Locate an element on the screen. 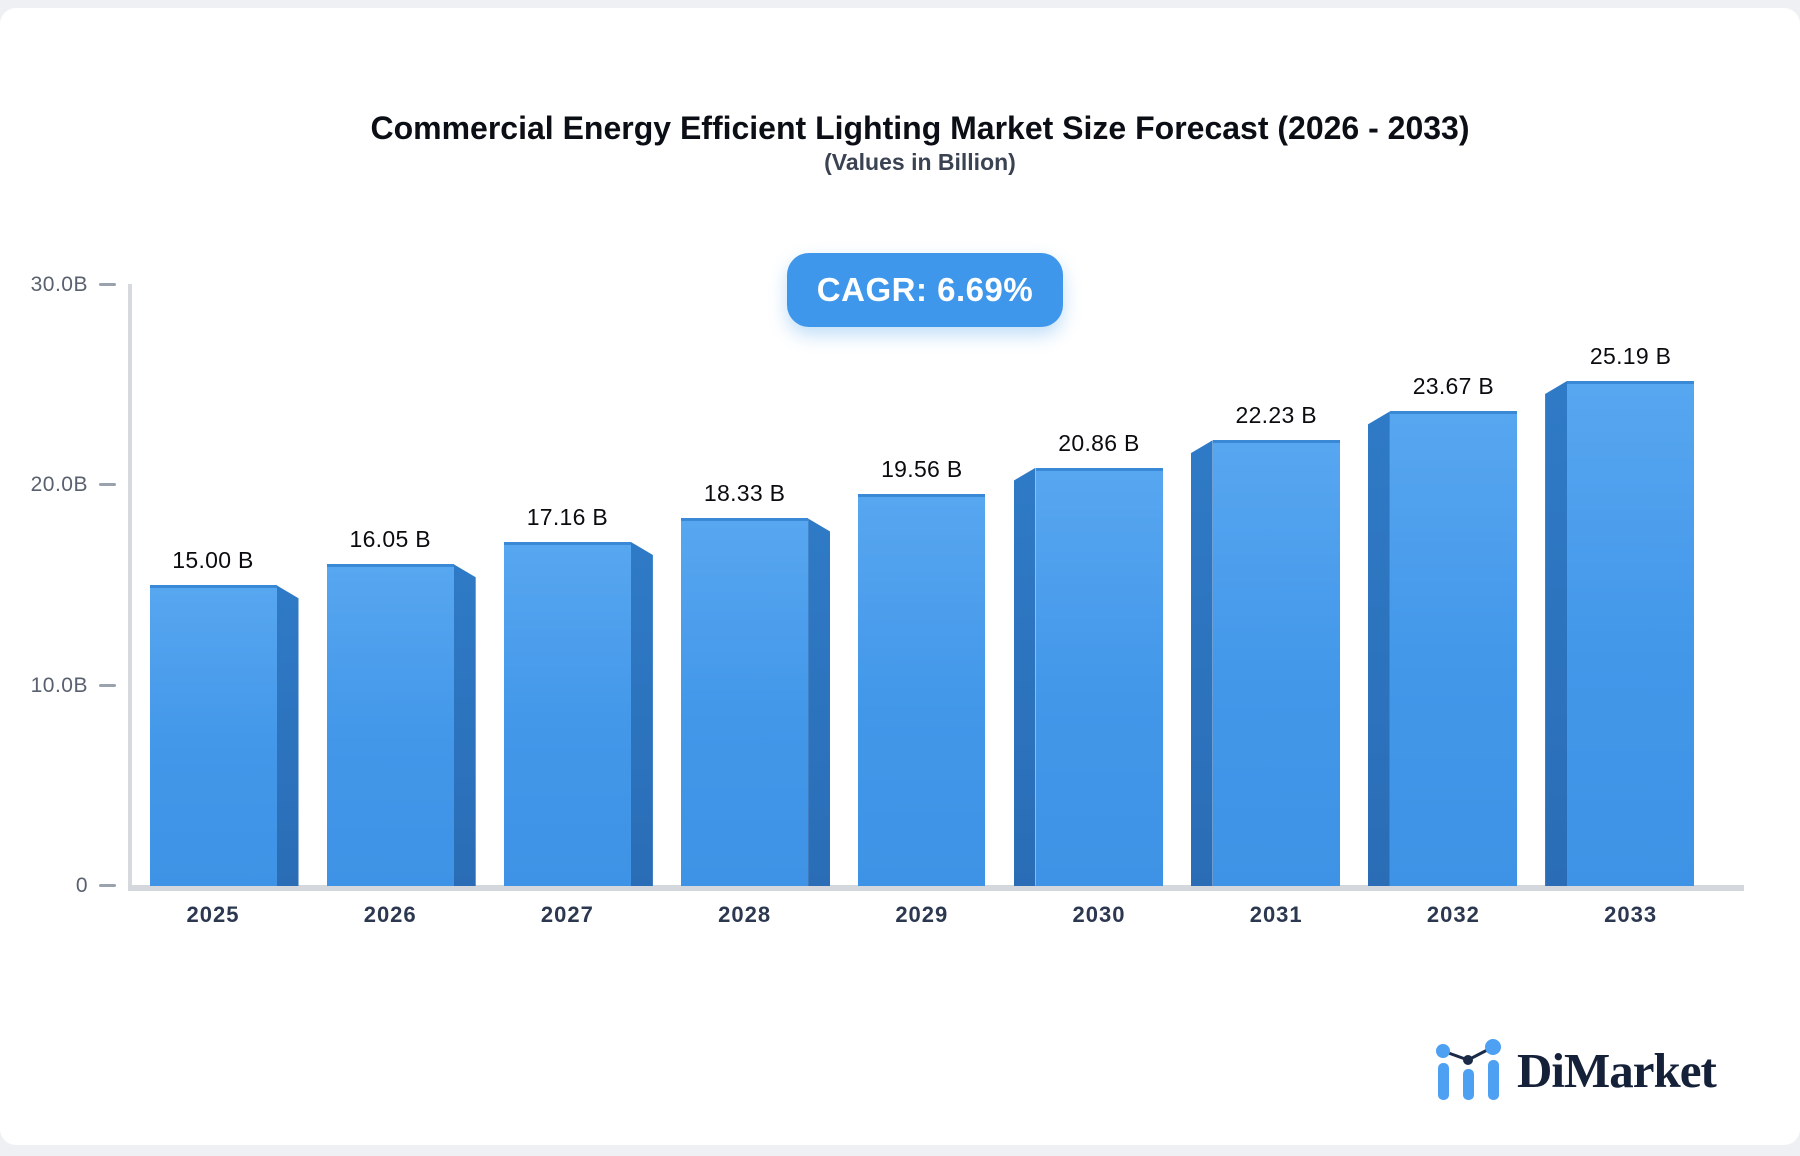  cagr-badge: CAGR: 6.69% is located at coordinates (925, 290).